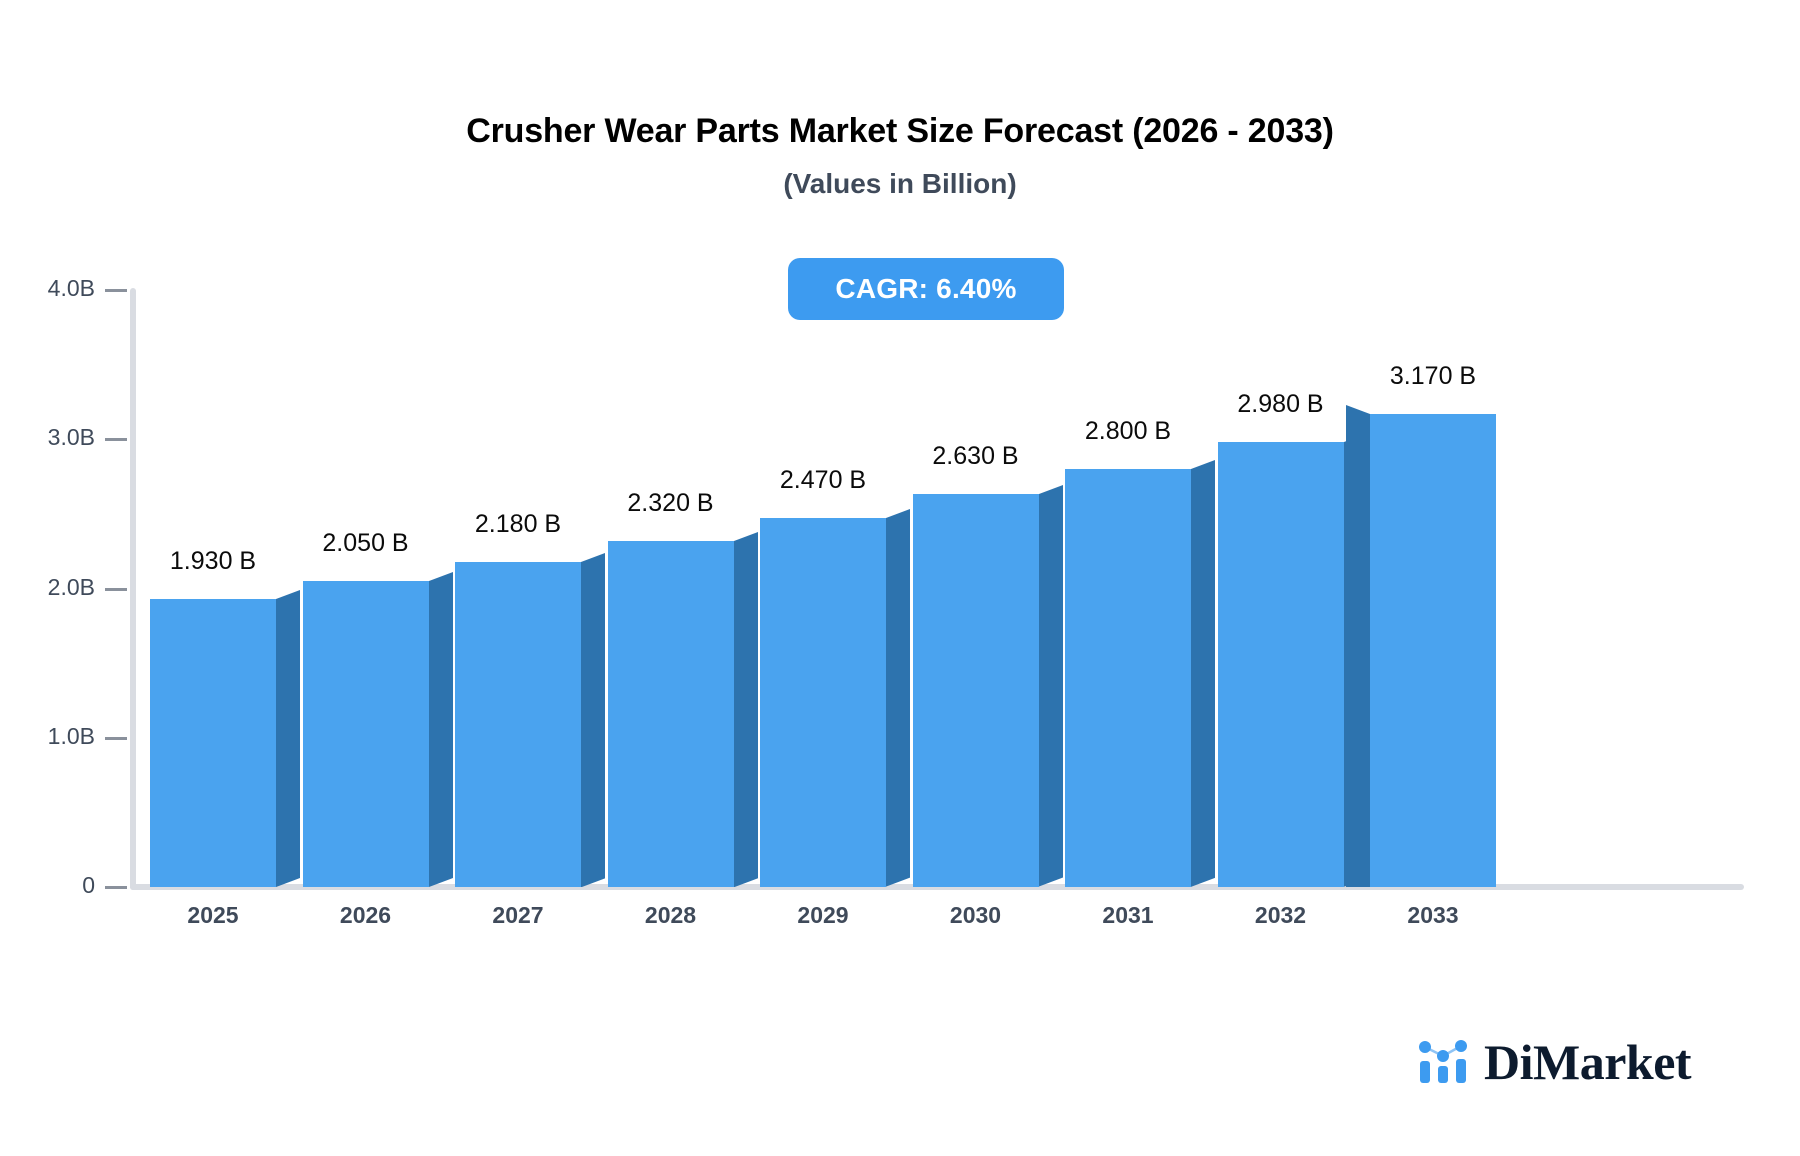  I want to click on bar-2029, so click(823, 702).